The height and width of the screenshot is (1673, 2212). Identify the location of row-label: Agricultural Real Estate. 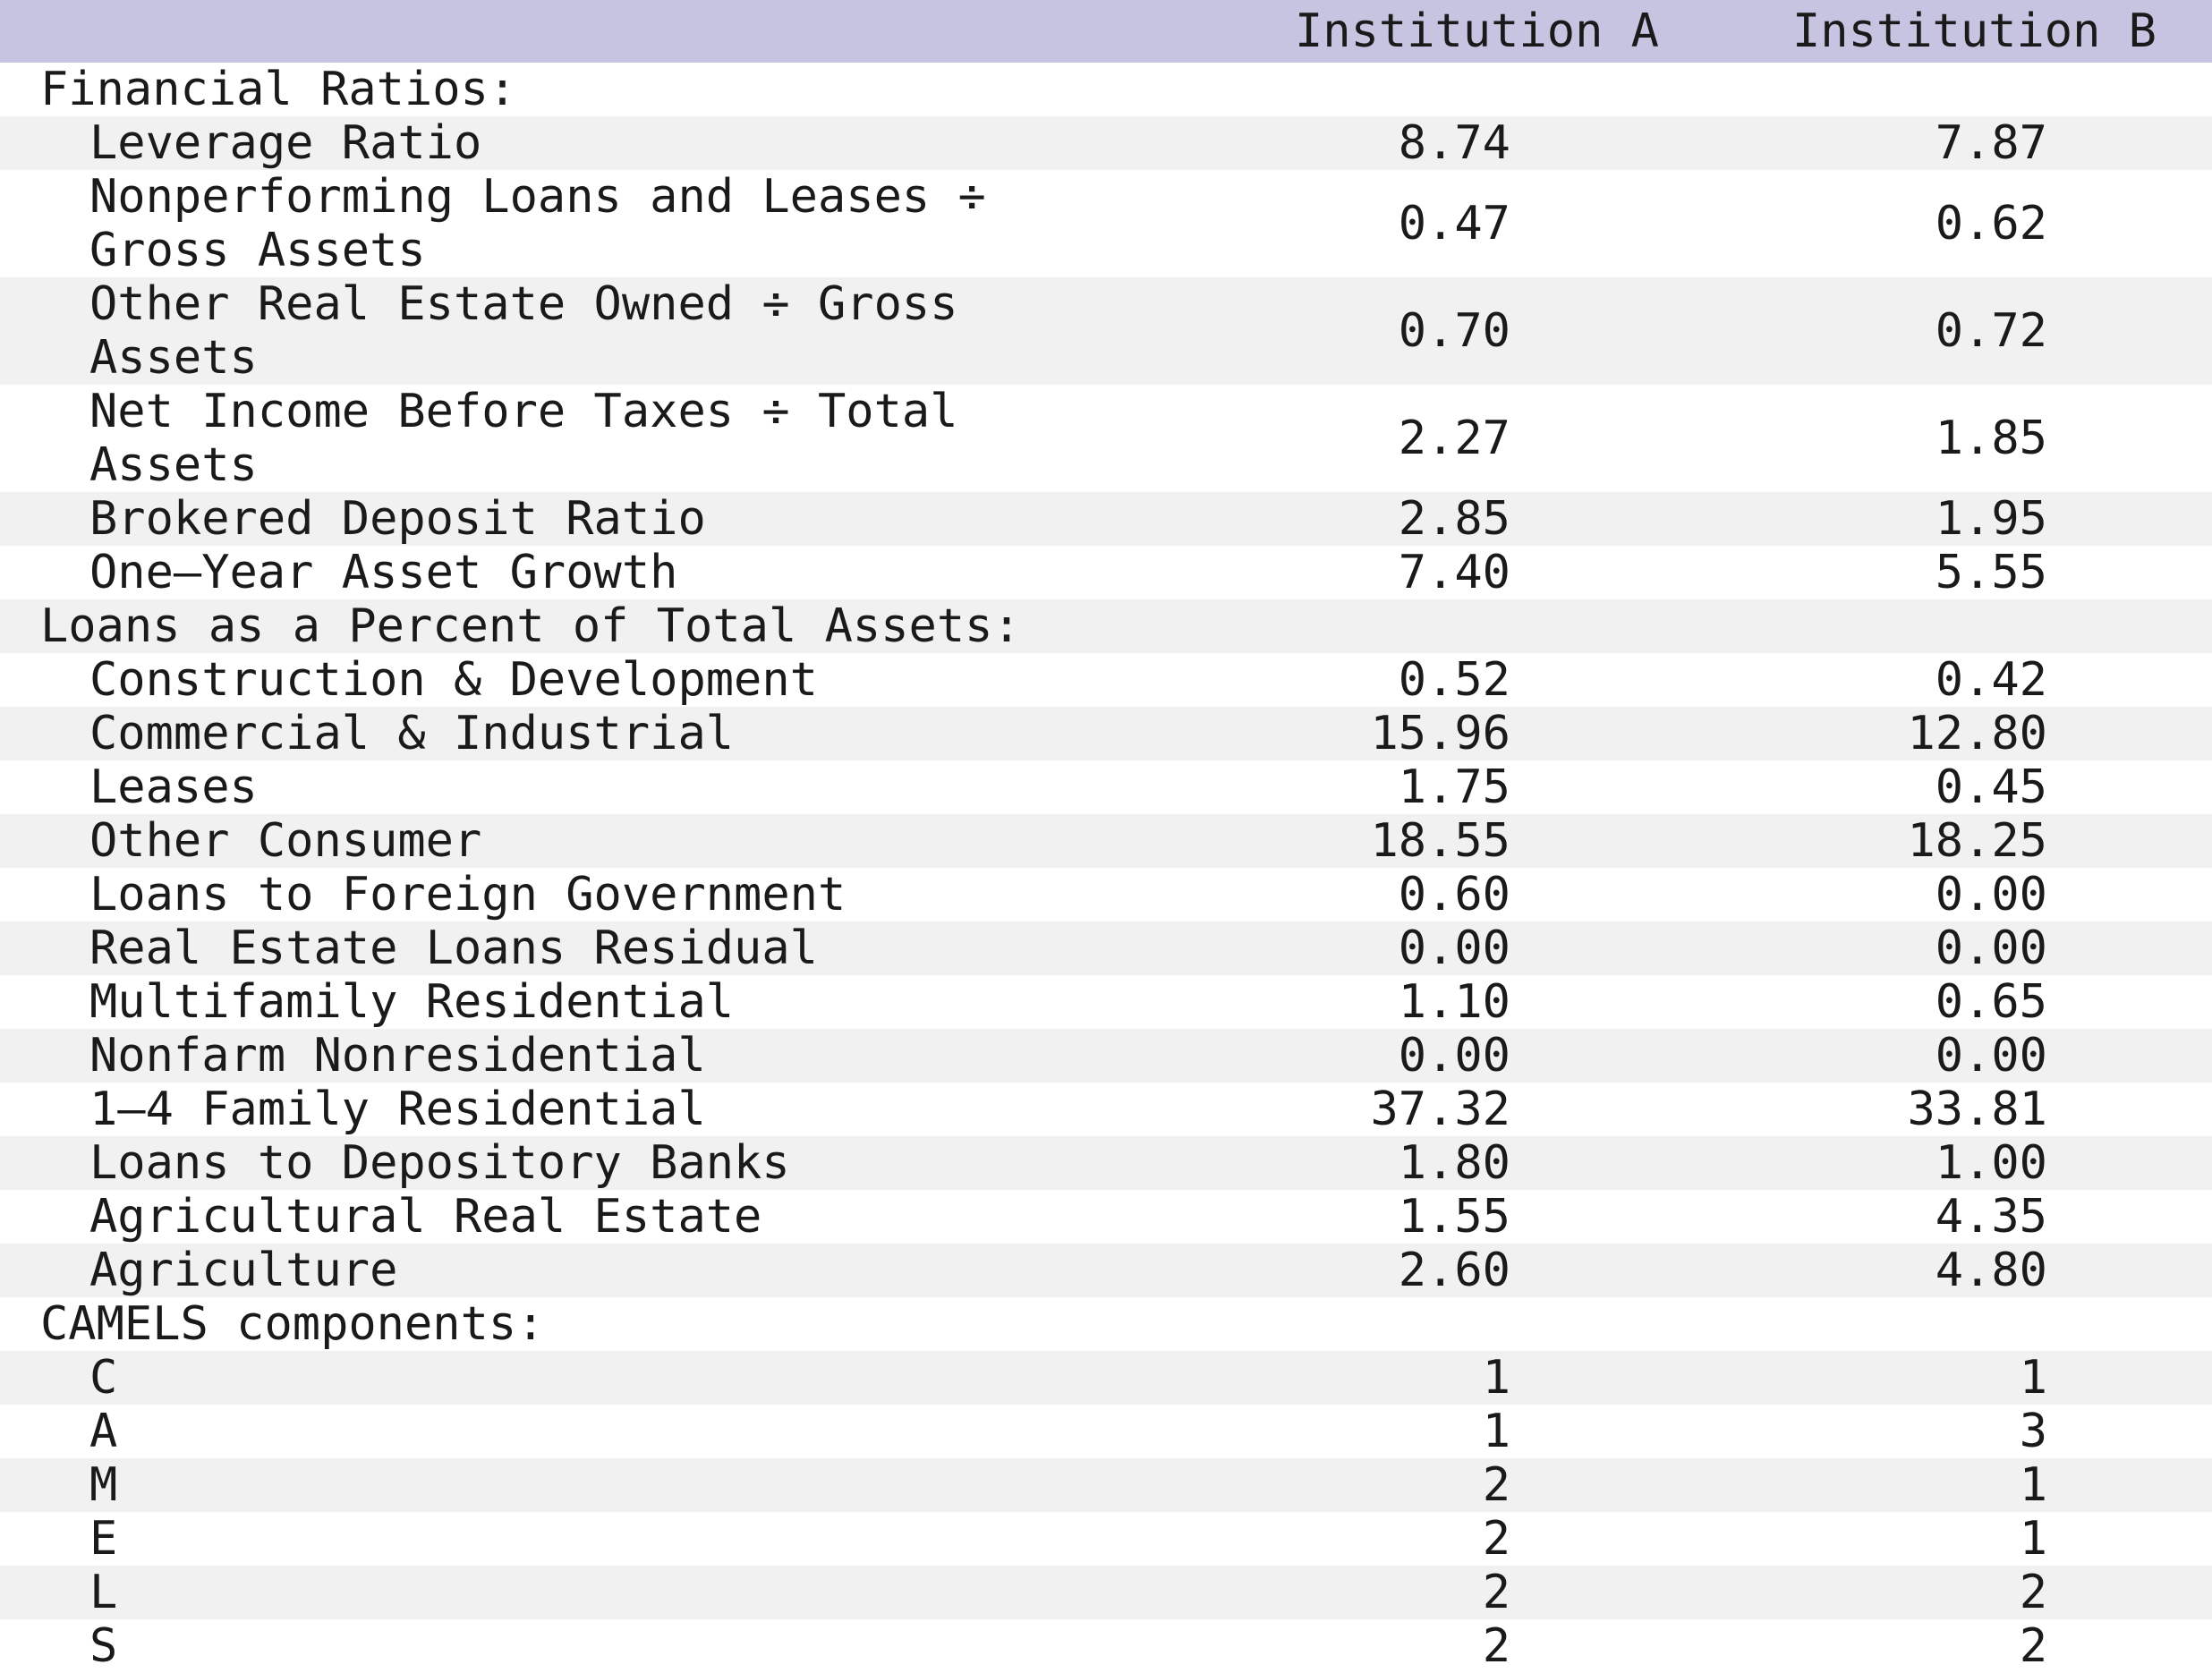
(425, 1217).